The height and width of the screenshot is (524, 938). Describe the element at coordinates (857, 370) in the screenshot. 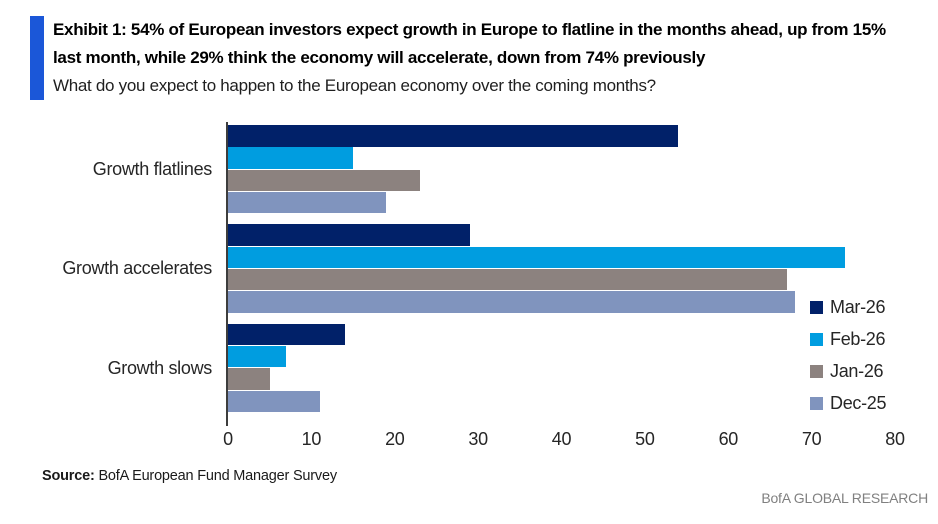

I see `legend-label: Jan-26` at that location.